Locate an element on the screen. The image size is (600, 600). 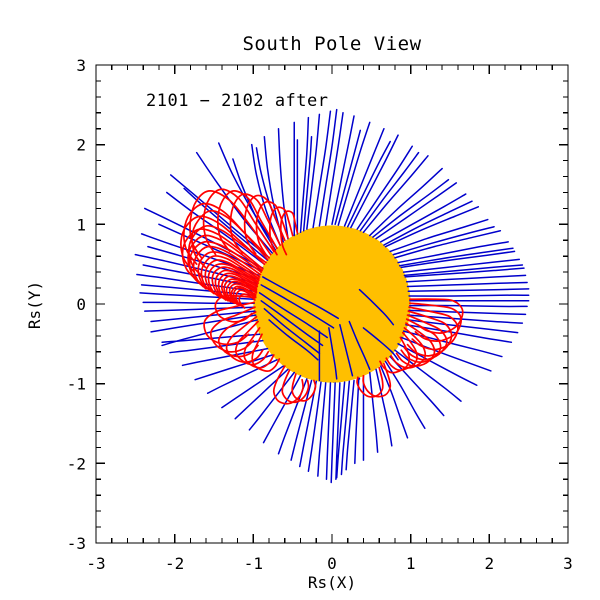
x-tick-label: -1 is located at coordinates (253, 563).